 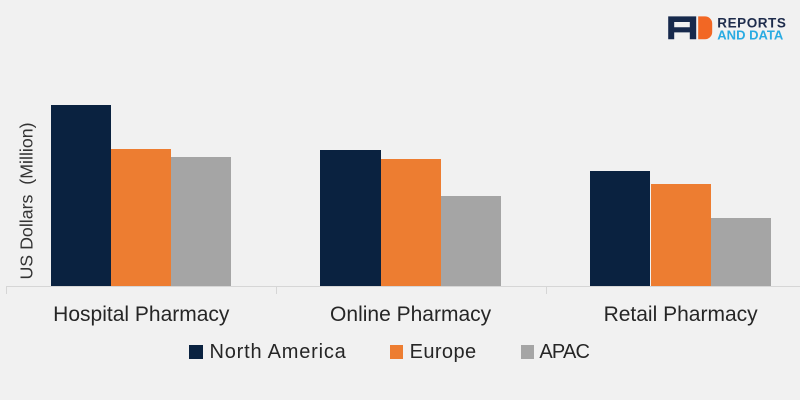 What do you see at coordinates (751, 23) in the screenshot?
I see `svg-text: REPORTS` at bounding box center [751, 23].